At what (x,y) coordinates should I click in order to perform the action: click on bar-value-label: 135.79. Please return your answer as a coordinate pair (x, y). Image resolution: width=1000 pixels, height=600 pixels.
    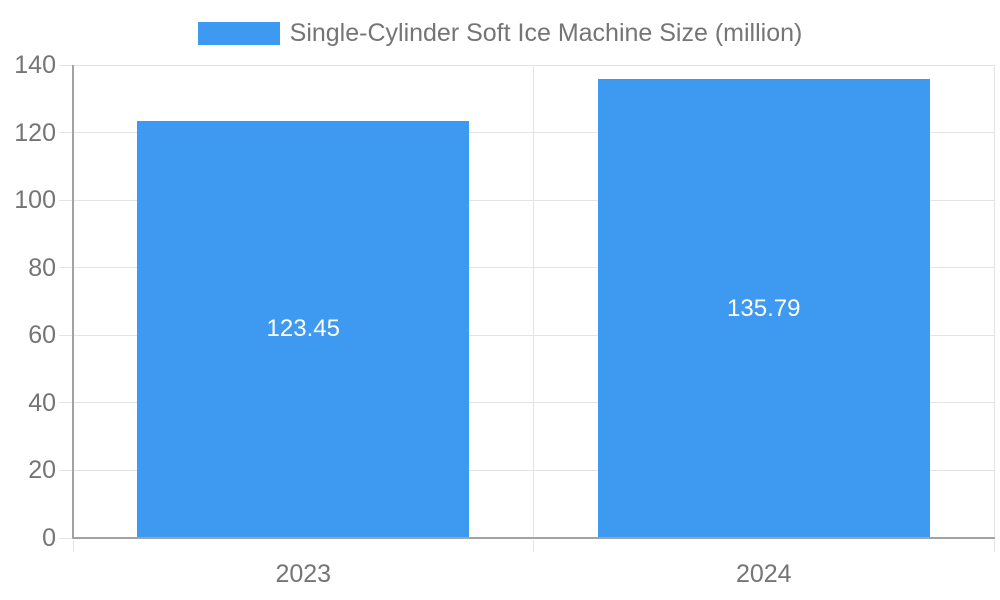
    Looking at the image, I should click on (764, 308).